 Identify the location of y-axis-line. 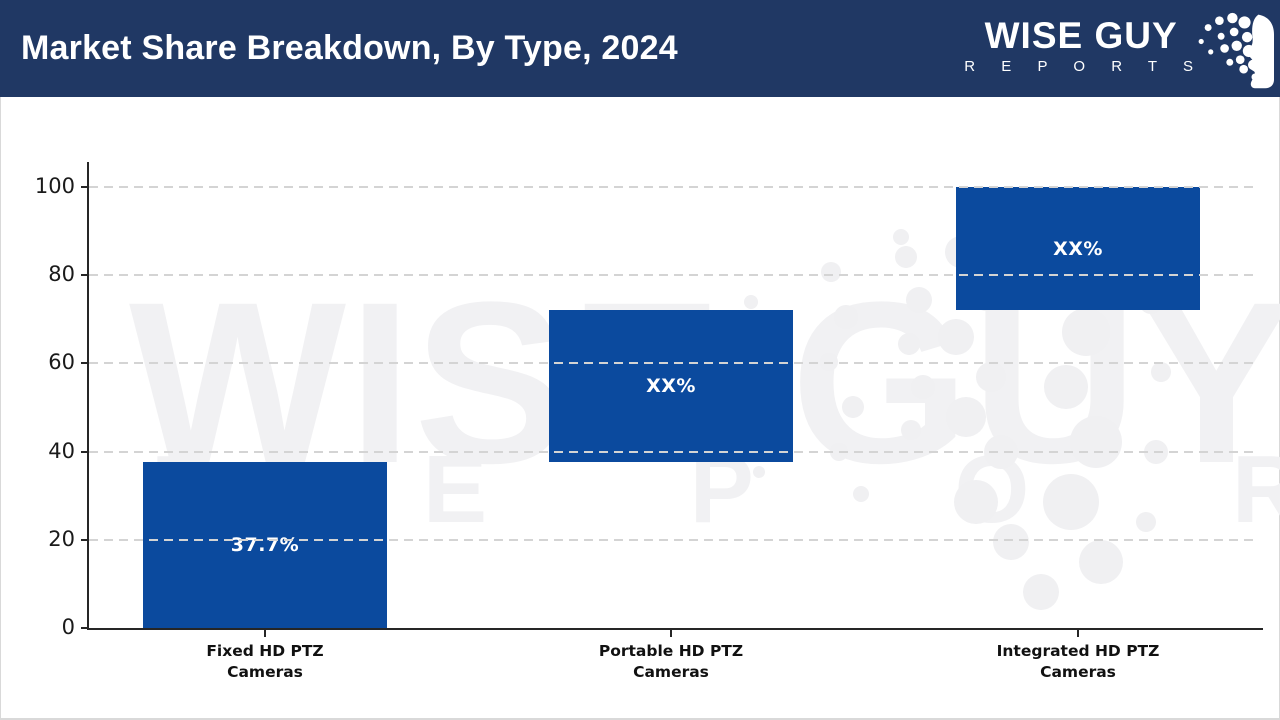
(88, 396).